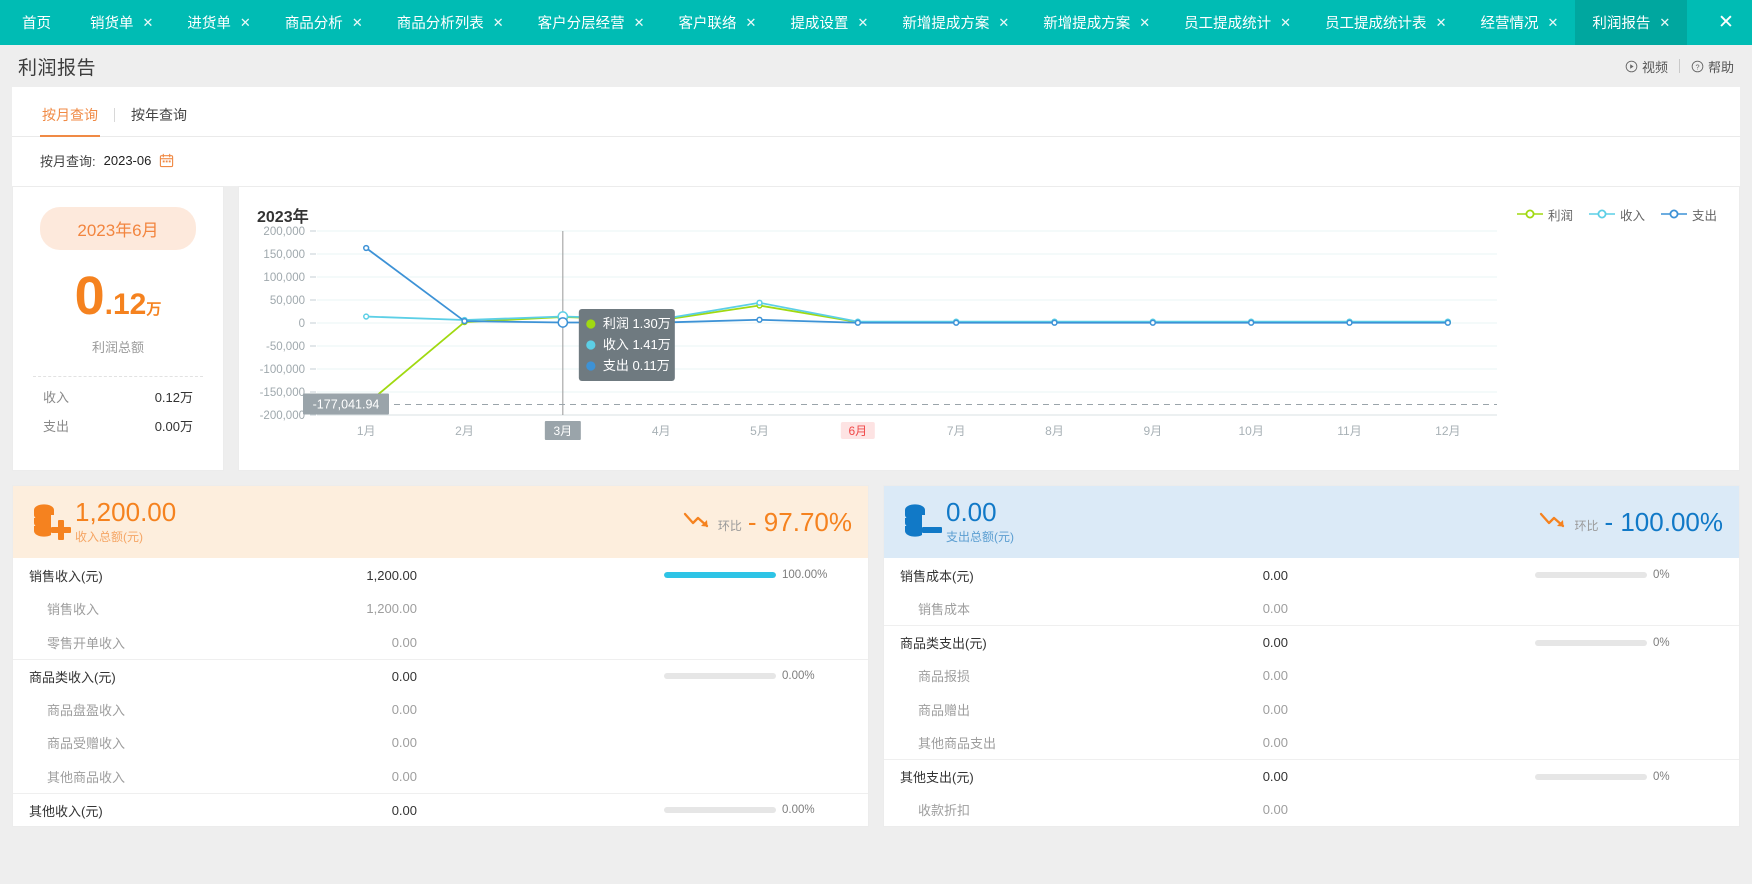 The height and width of the screenshot is (884, 1752). What do you see at coordinates (287, 301) in the screenshot?
I see `svg-text: 50,000` at bounding box center [287, 301].